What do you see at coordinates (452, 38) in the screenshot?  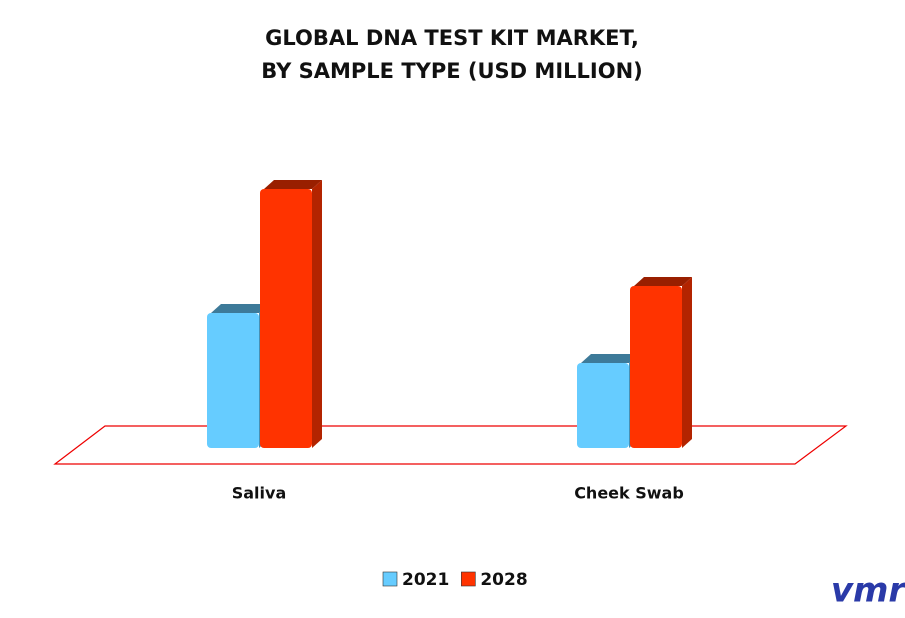 I see `chart-title: GLOBAL DNA TEST KIT MARKET,` at bounding box center [452, 38].